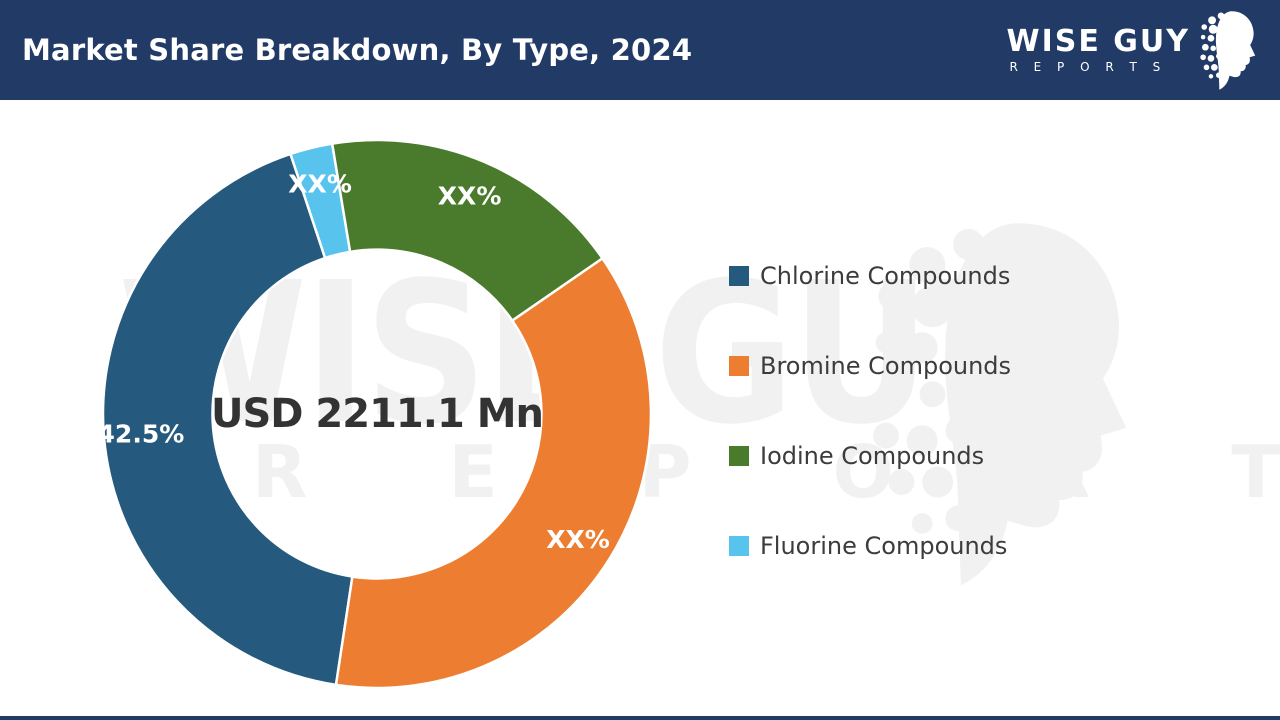 The image size is (1280, 720). Describe the element at coordinates (766, 472) in the screenshot. I see `watermark-subtitle: R E P O R T S` at that location.